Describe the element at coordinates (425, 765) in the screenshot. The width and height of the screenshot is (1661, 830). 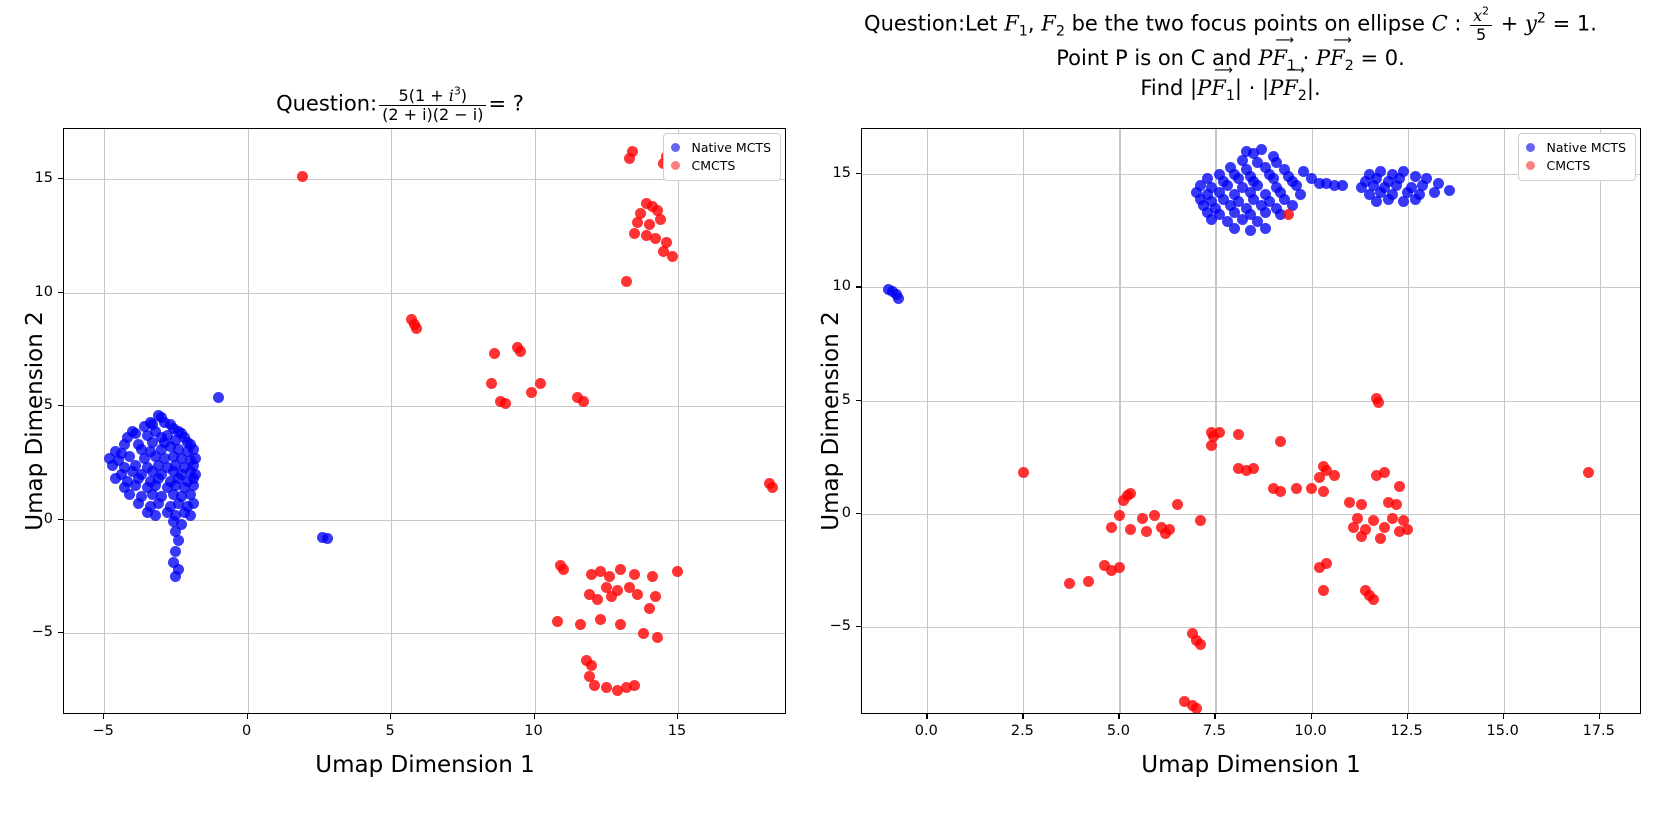
I see `xaxis-title-left: Umap Dimension 1` at that location.